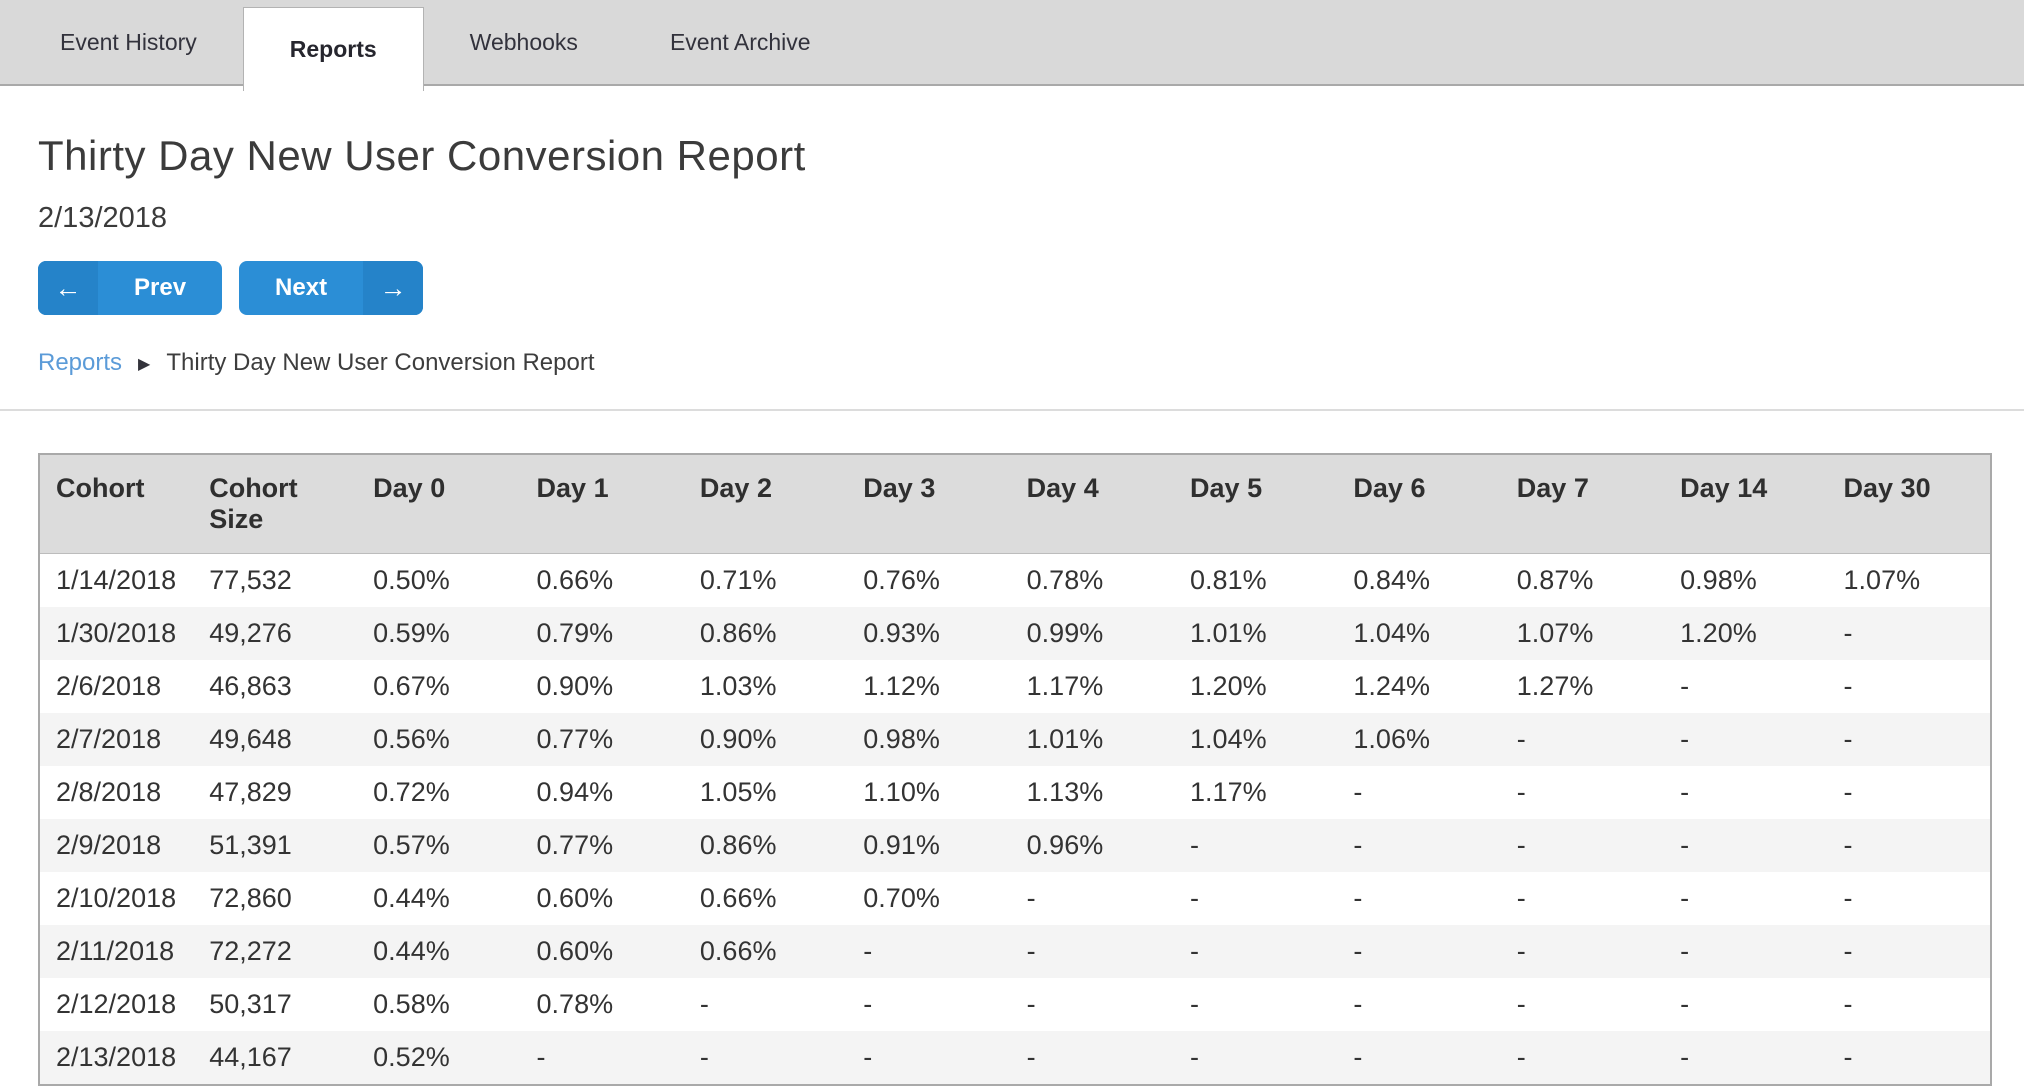  I want to click on table-cell: 0.98%, so click(1718, 580).